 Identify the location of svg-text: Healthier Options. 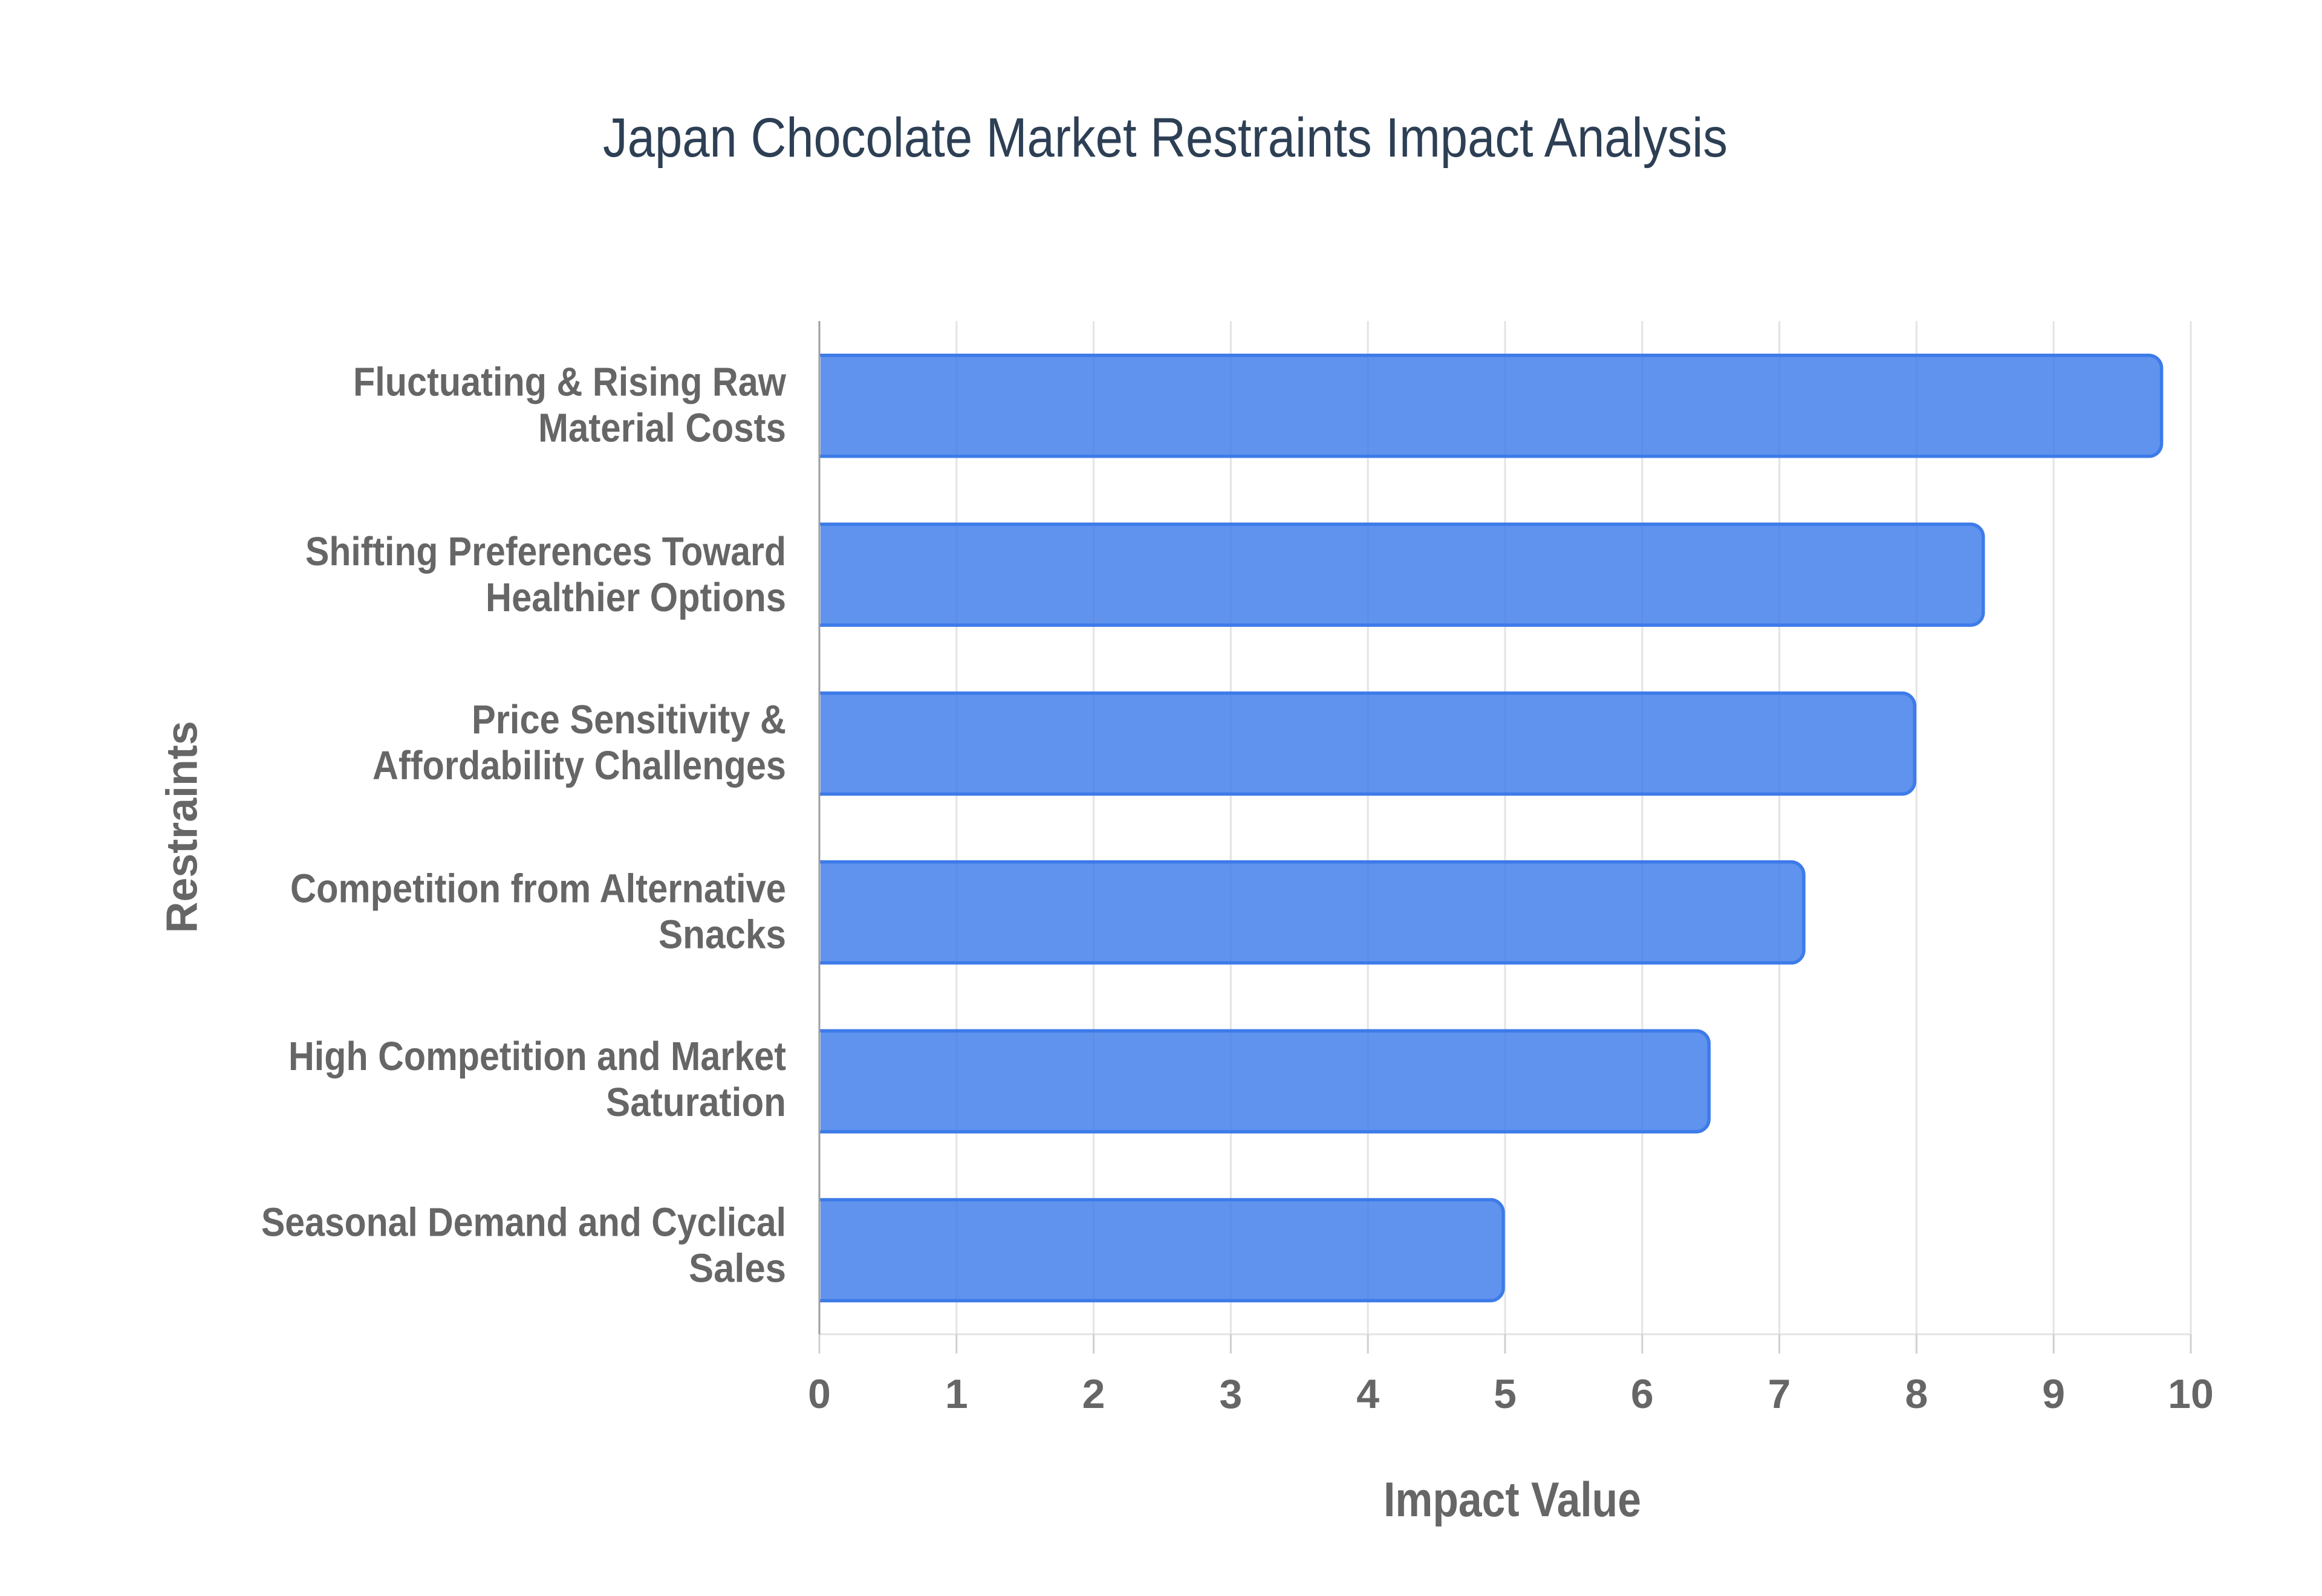
(636, 597).